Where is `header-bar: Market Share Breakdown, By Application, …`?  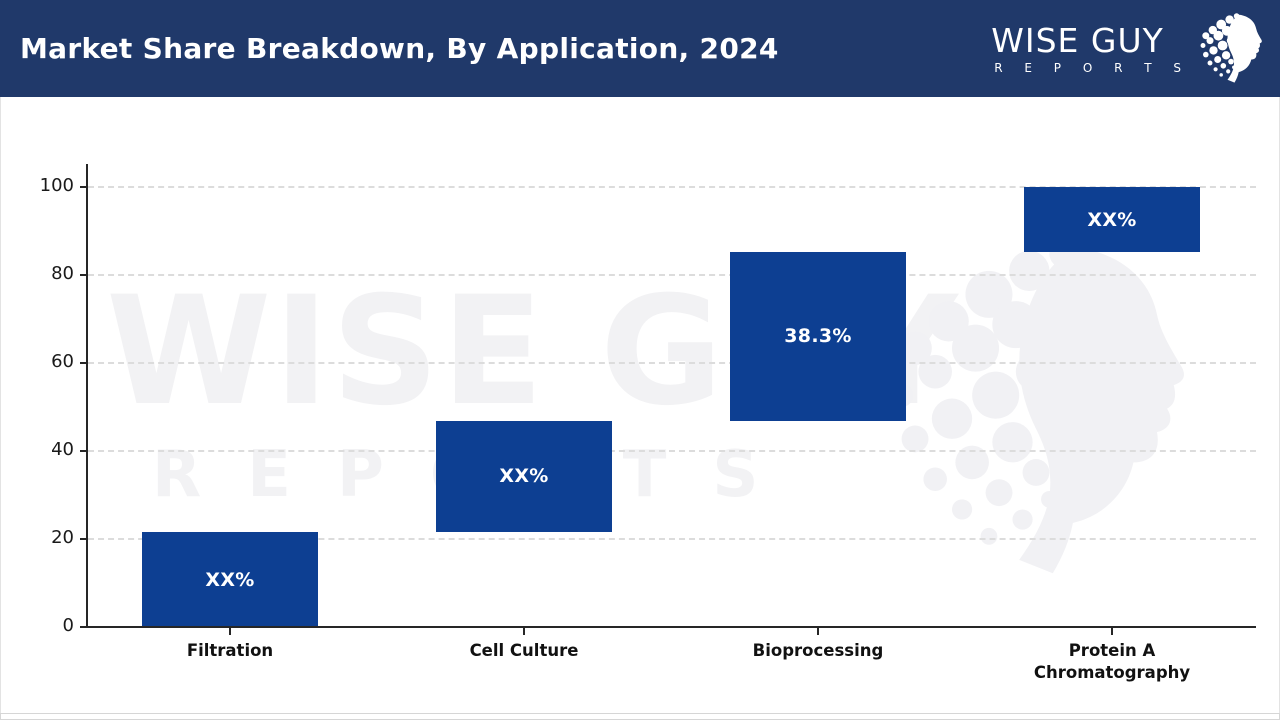 header-bar: Market Share Breakdown, By Application, … is located at coordinates (640, 48).